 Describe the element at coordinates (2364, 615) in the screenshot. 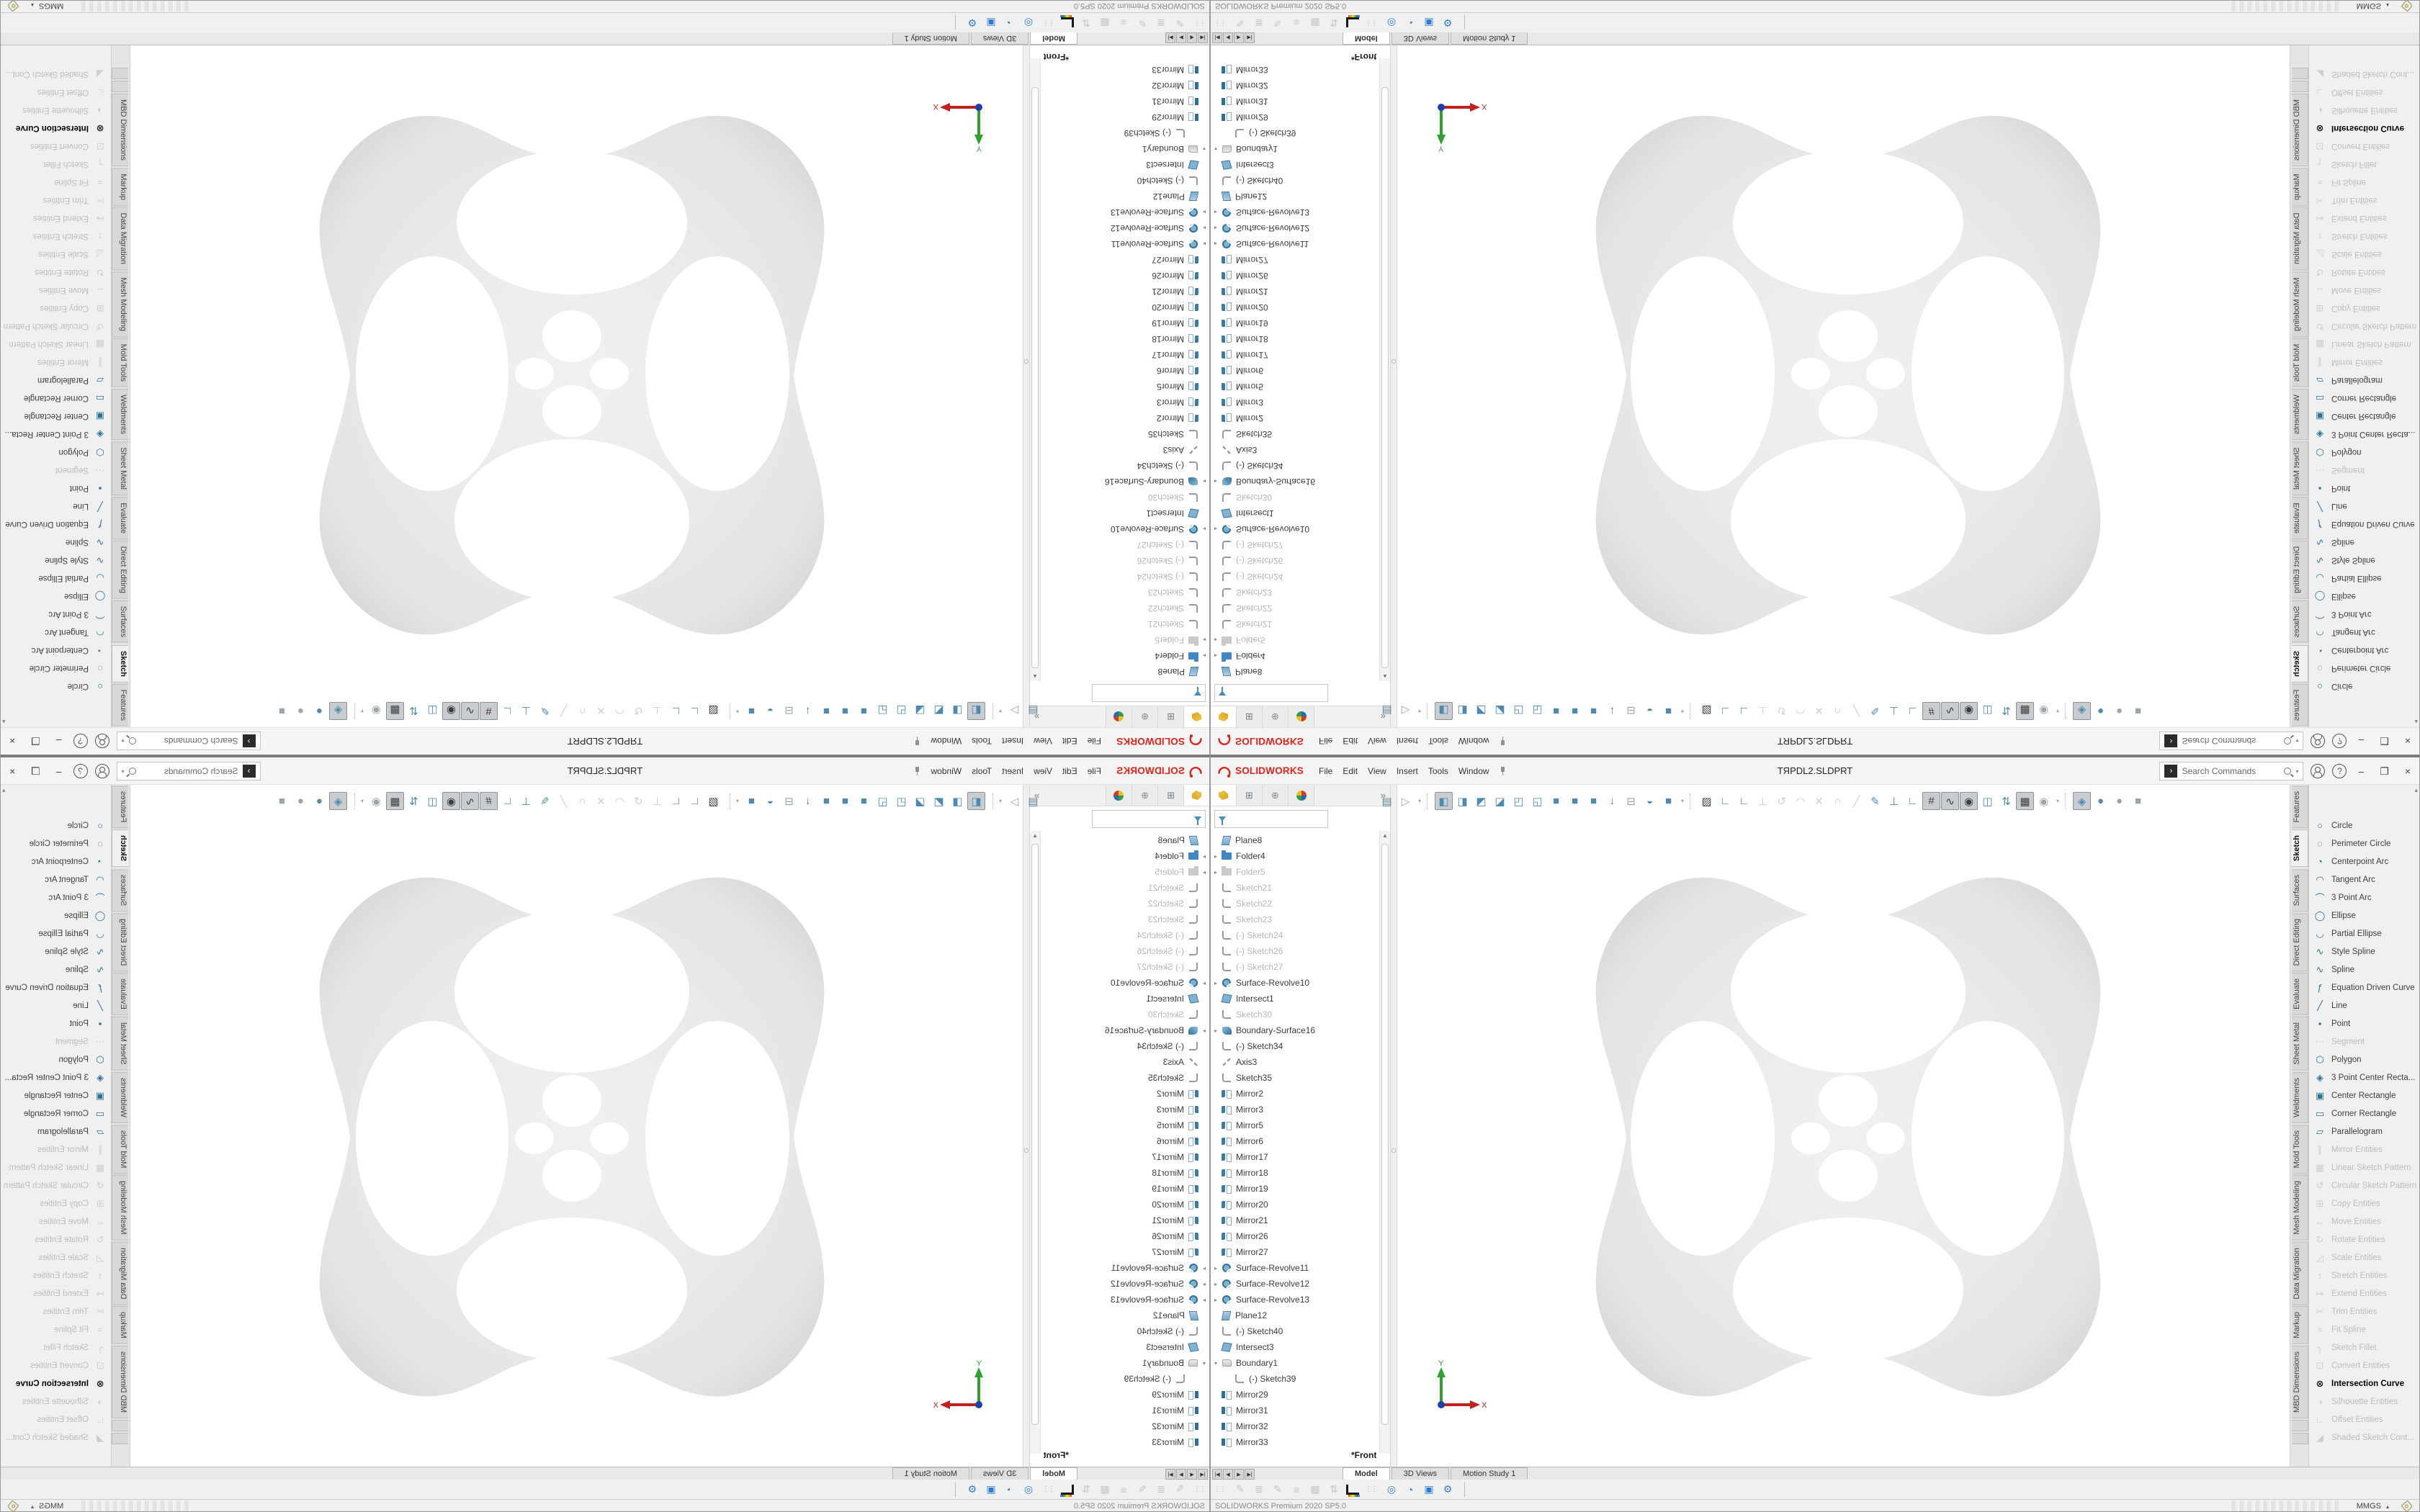

I see `tool-3-point-arc: ⌒ 3 Point Arc` at that location.